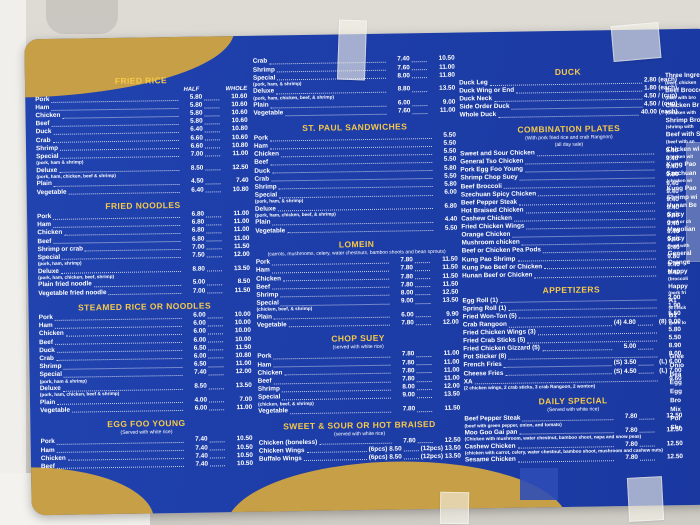 The height and width of the screenshot is (525, 700). I want to click on item-name: Kung Pao Shrimp, so click(488, 259).